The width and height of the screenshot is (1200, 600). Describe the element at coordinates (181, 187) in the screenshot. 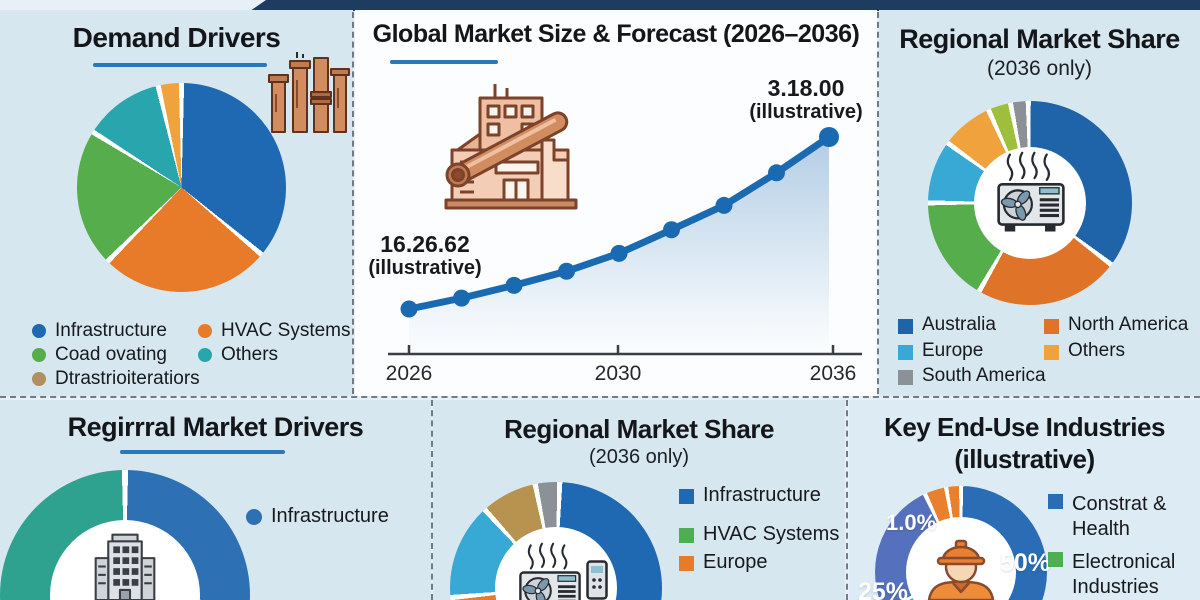

I see `demand-drivers-pie` at that location.